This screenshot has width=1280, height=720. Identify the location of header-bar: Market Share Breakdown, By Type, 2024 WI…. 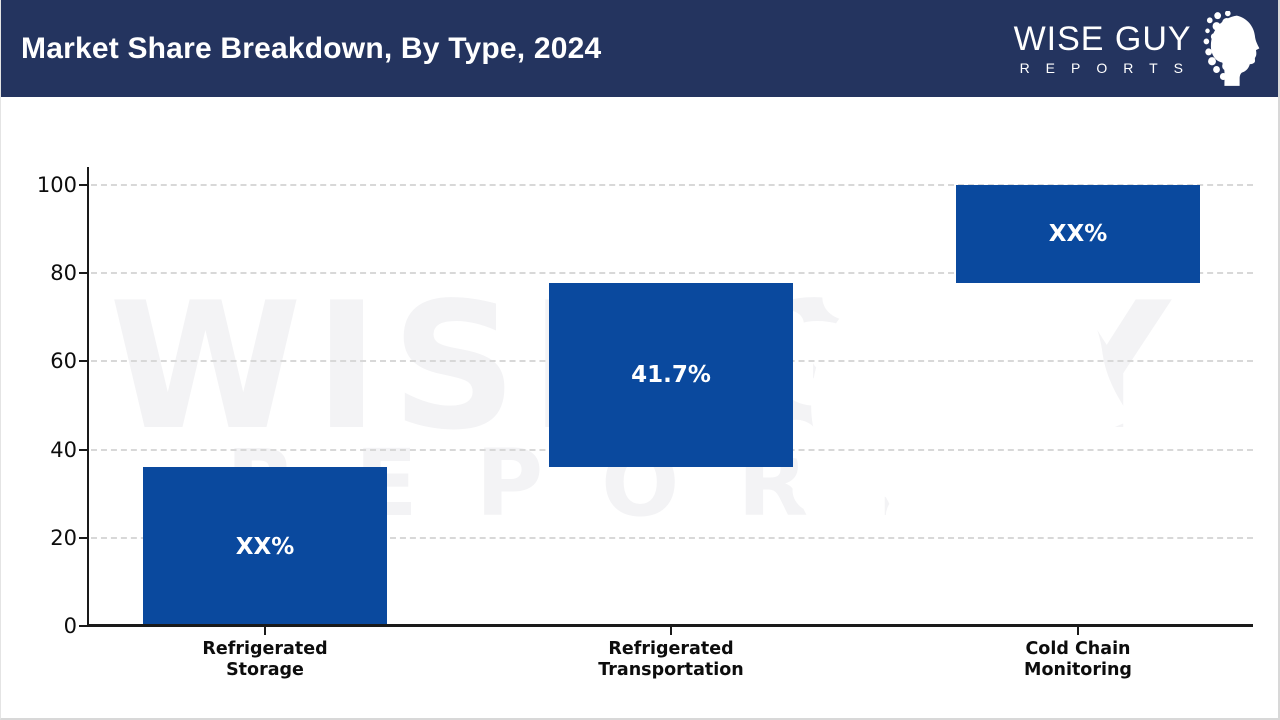
(639, 48).